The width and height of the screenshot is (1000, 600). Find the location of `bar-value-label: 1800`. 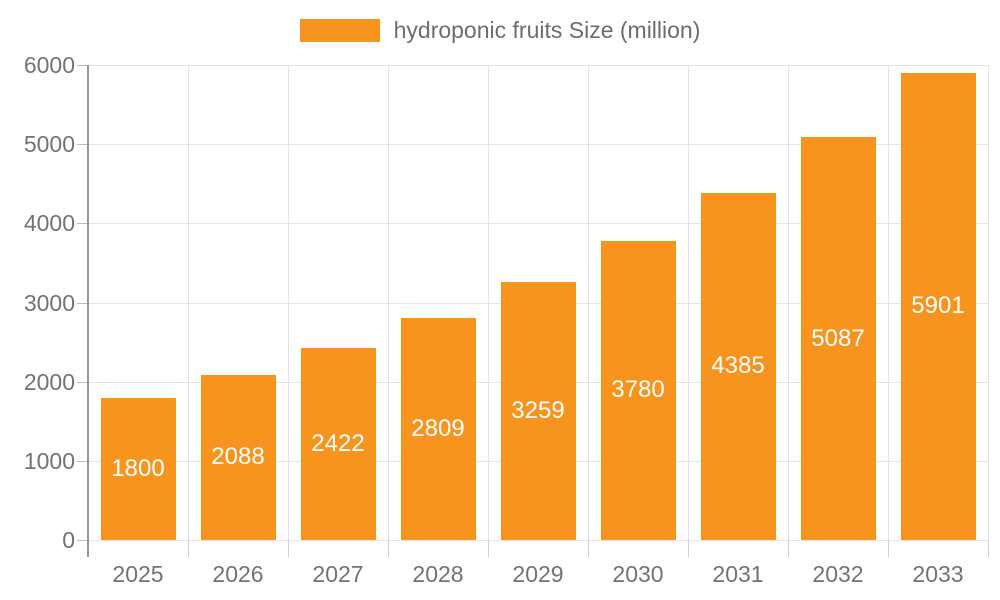

bar-value-label: 1800 is located at coordinates (138, 468).